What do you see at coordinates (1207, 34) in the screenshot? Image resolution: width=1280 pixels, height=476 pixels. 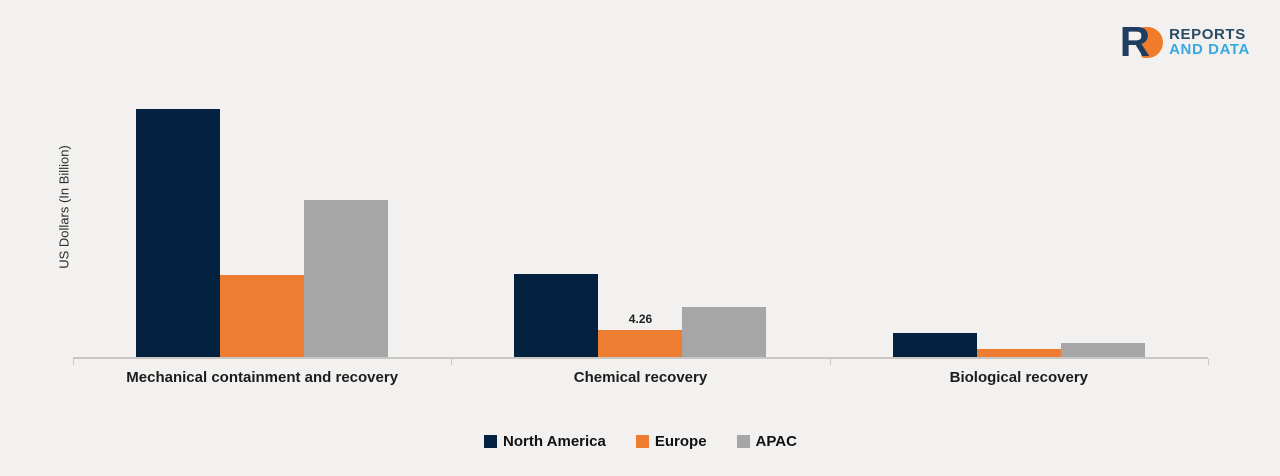 I see `logo-line-reports: REPORTS` at bounding box center [1207, 34].